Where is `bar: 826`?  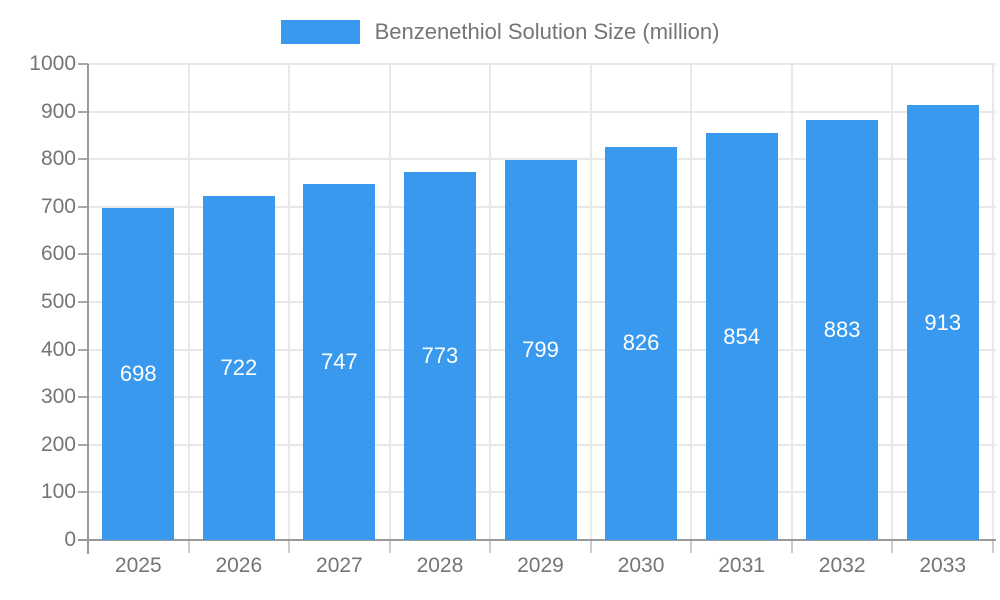 bar: 826 is located at coordinates (641, 343).